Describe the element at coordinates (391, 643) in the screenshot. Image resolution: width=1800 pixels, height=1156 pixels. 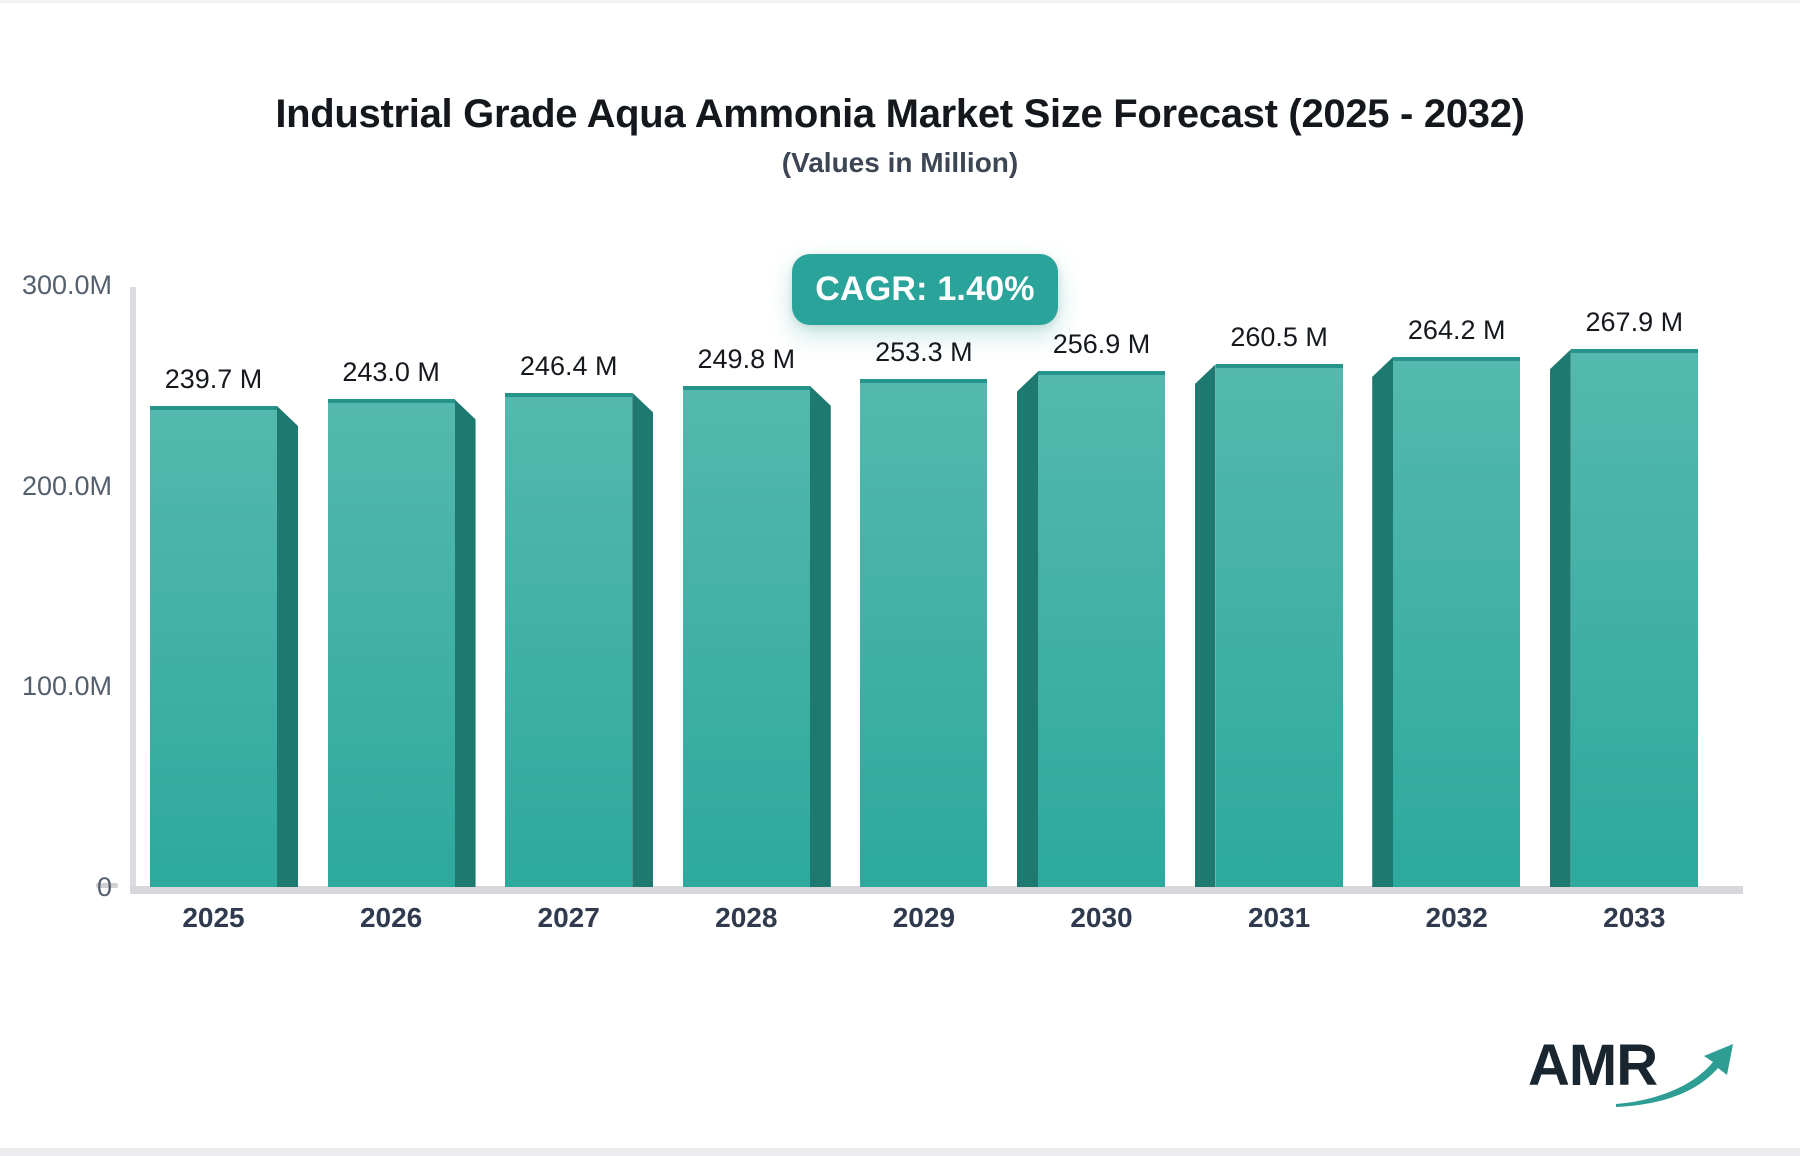
I see `bar-2026` at that location.